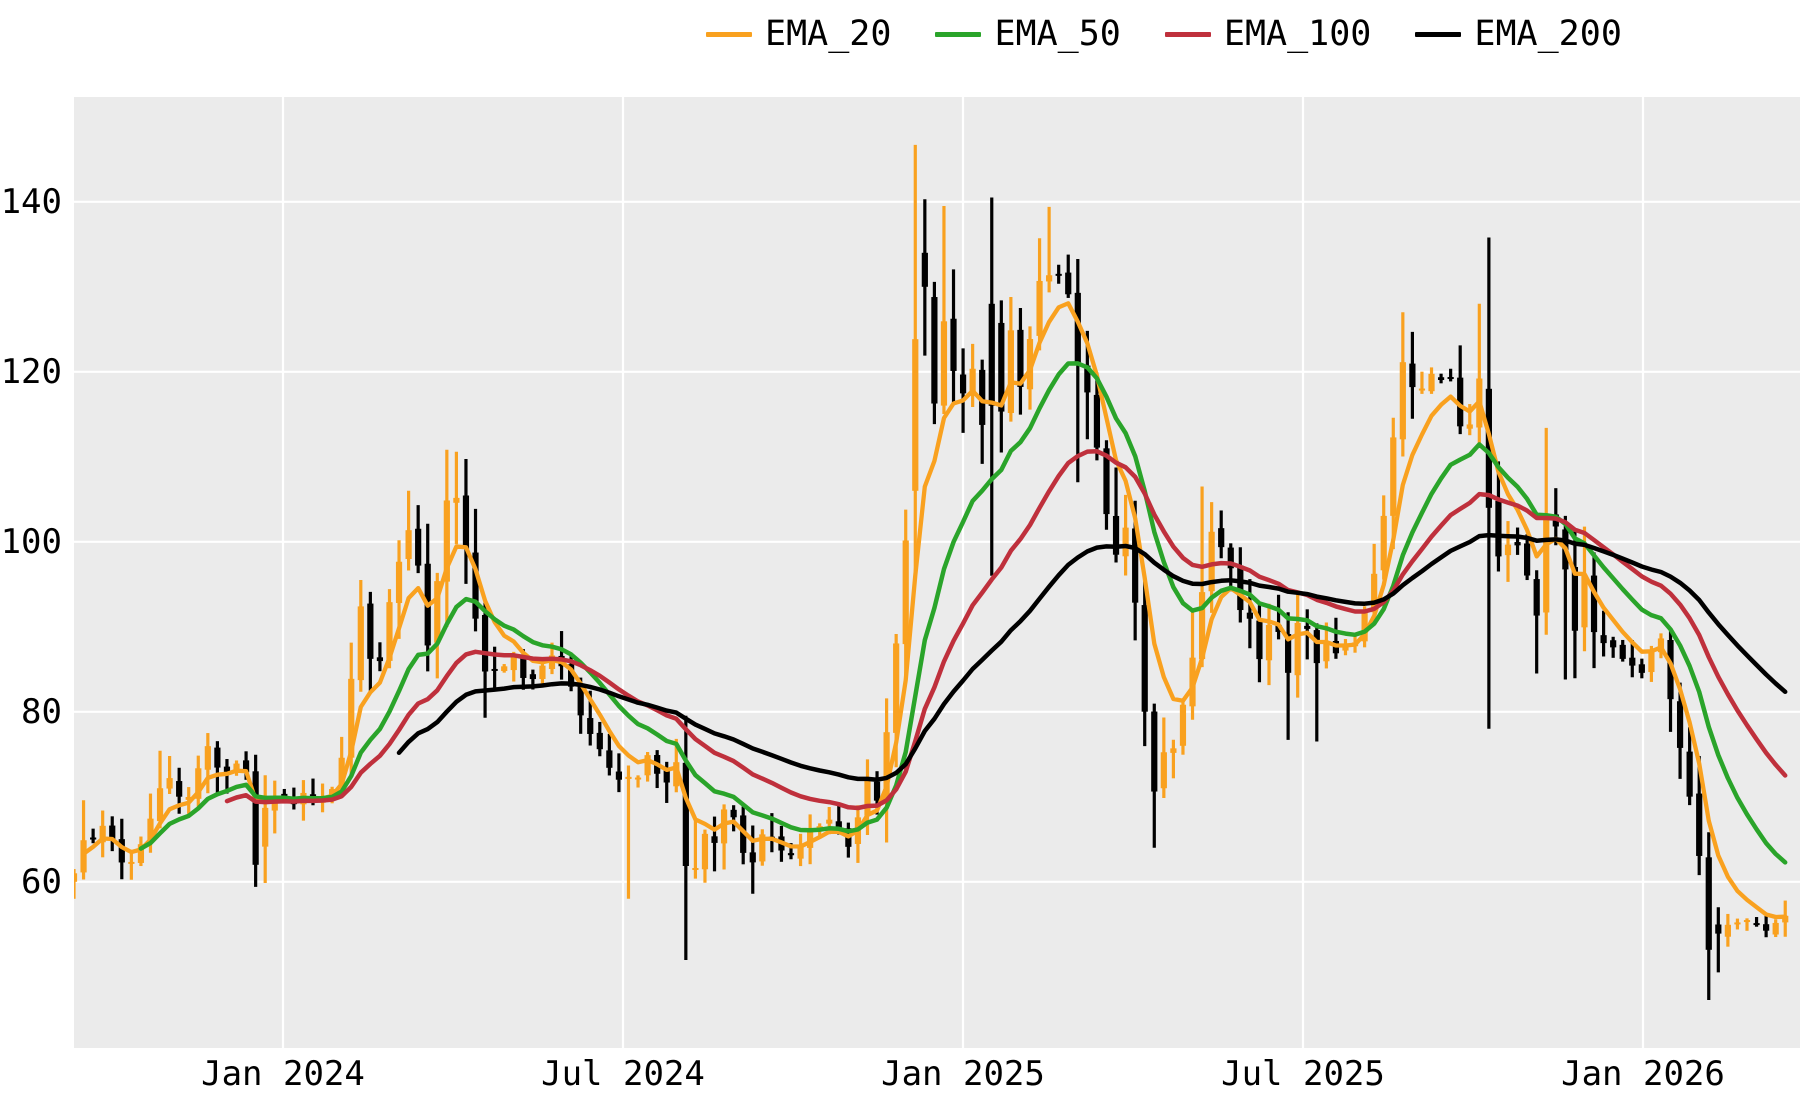 This screenshot has height=1100, width=1800. Describe the element at coordinates (623, 1074) in the screenshot. I see `x-tick-label-jul-2024: Jul 2024` at that location.